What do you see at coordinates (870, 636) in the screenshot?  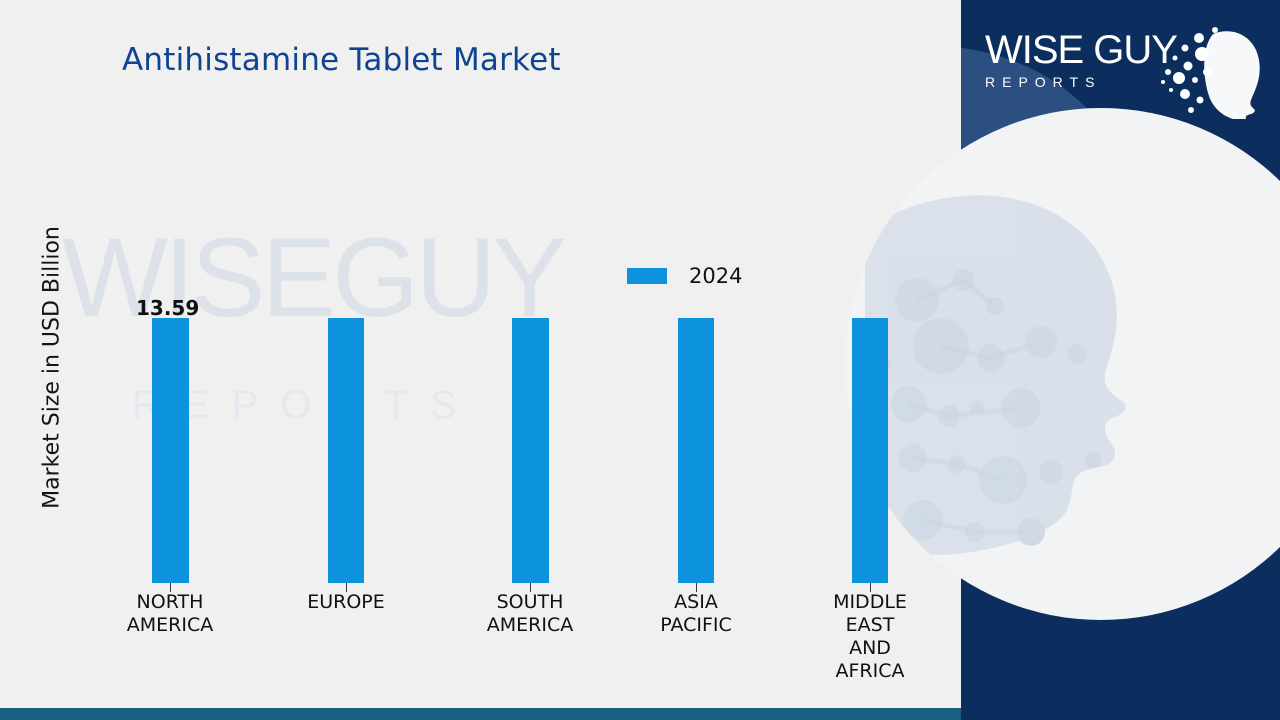 I see `x-label-middle-east-and-africa: MIDDLE EAST AND AFRICA` at bounding box center [870, 636].